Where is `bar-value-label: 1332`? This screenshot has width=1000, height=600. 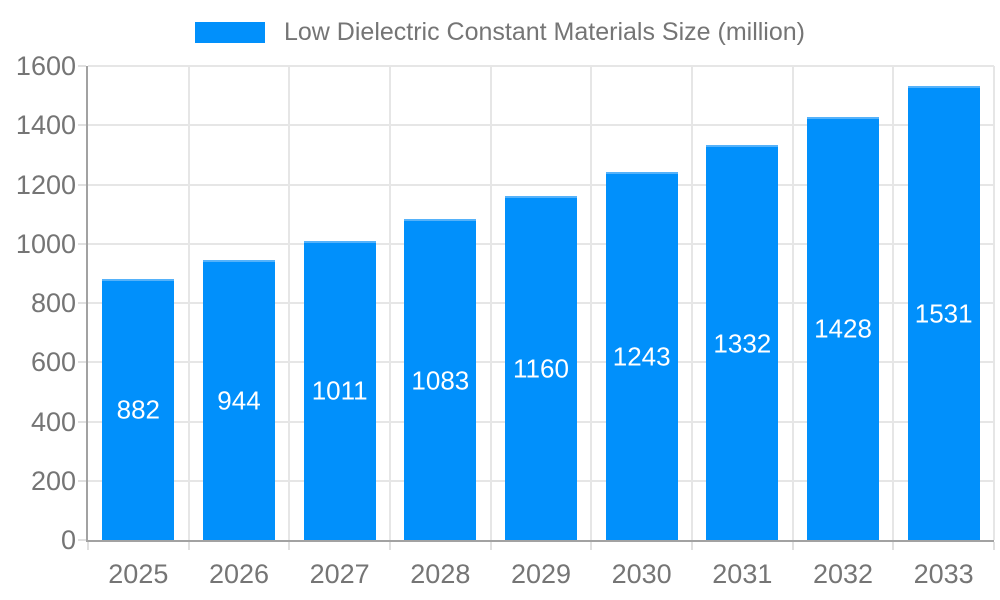
bar-value-label: 1332 is located at coordinates (742, 343).